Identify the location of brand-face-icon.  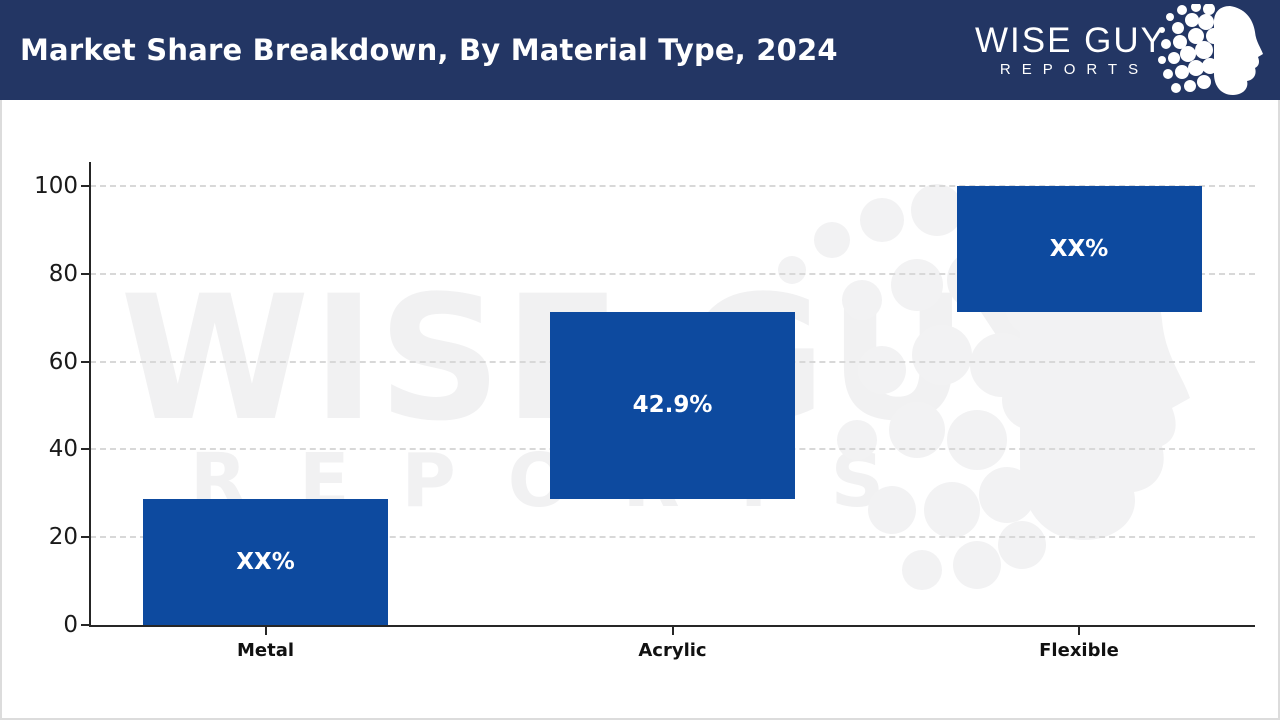
(1210, 49).